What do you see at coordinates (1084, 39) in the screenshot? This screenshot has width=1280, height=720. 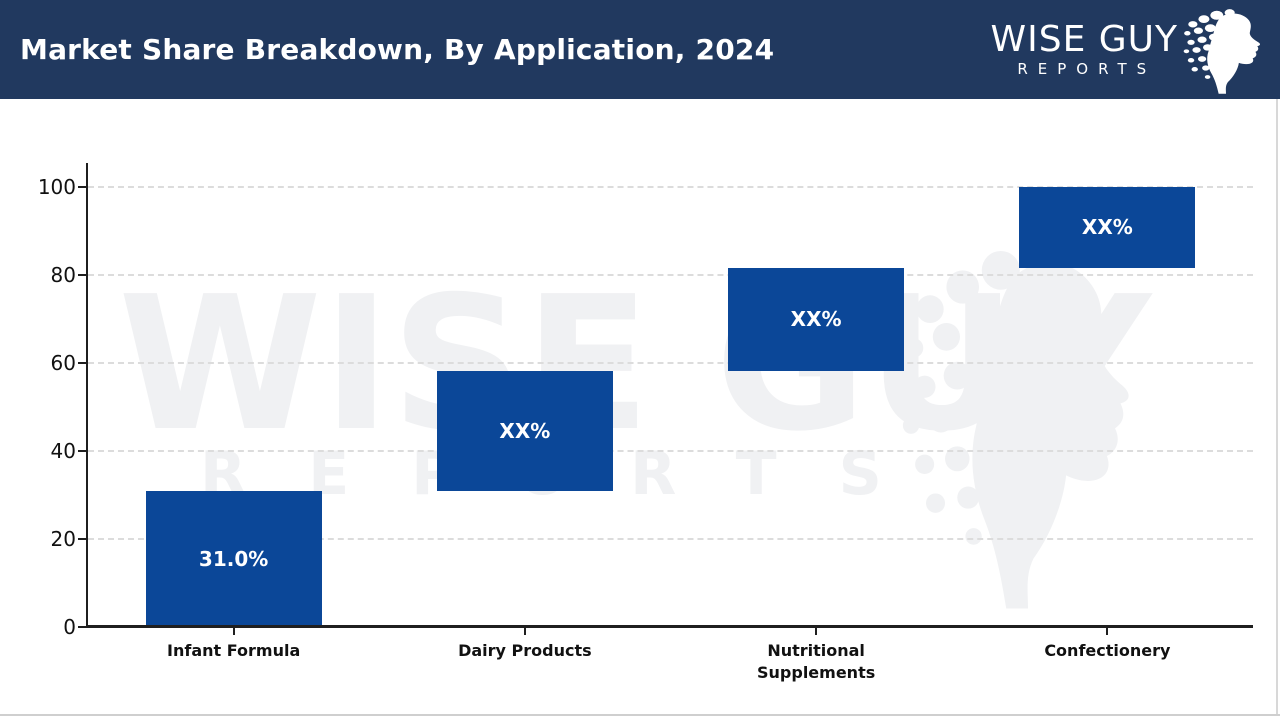 I see `brand-name: WISE GUY` at bounding box center [1084, 39].